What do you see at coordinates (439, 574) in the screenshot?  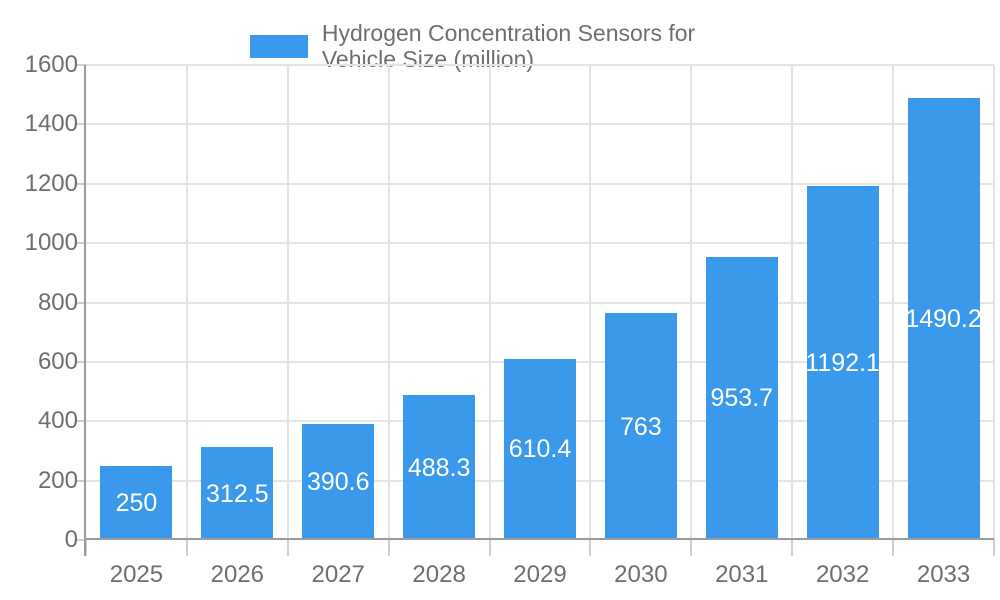 I see `x-axis-label: 2028` at bounding box center [439, 574].